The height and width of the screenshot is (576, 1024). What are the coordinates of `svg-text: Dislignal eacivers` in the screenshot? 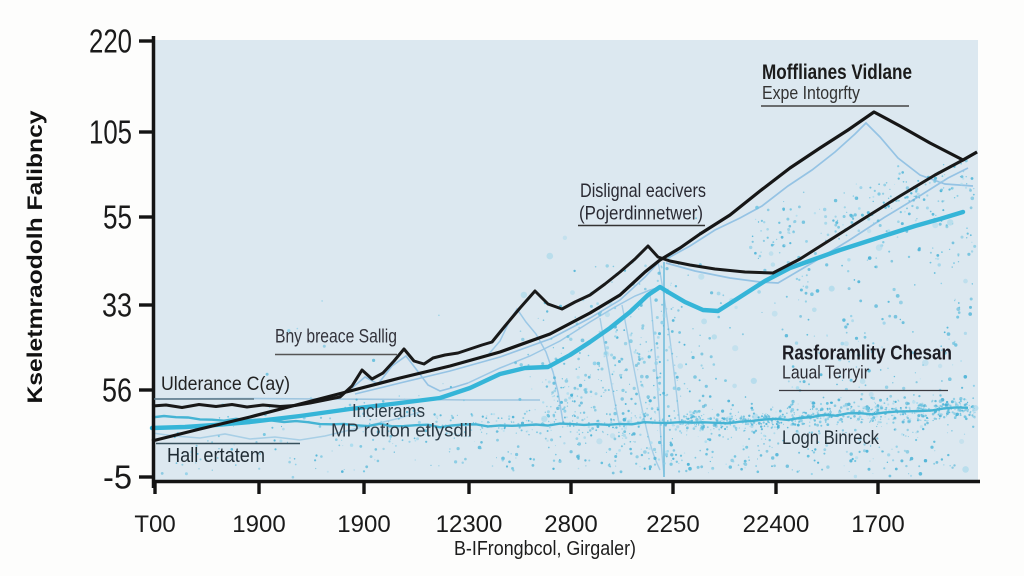 It's located at (643, 191).